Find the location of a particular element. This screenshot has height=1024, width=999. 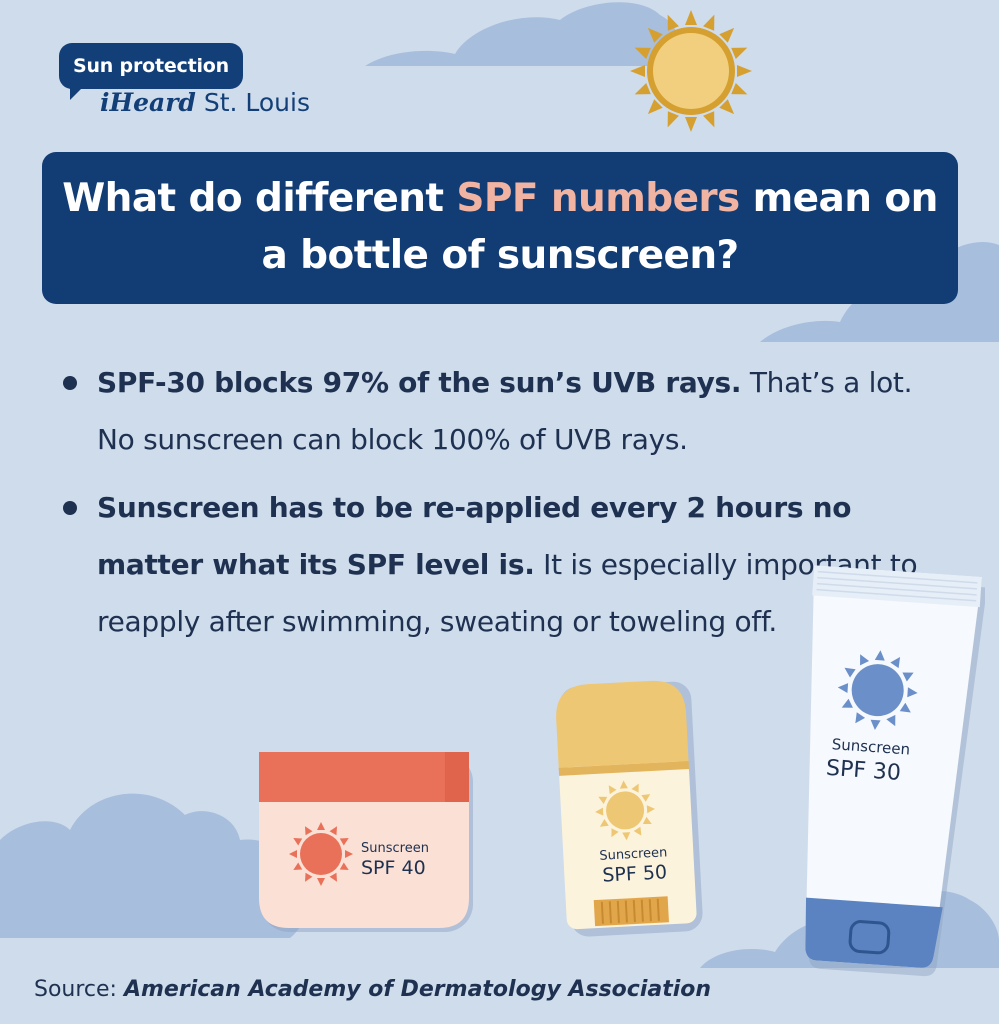

brand-name-rest: St. Louis is located at coordinates (256, 102).